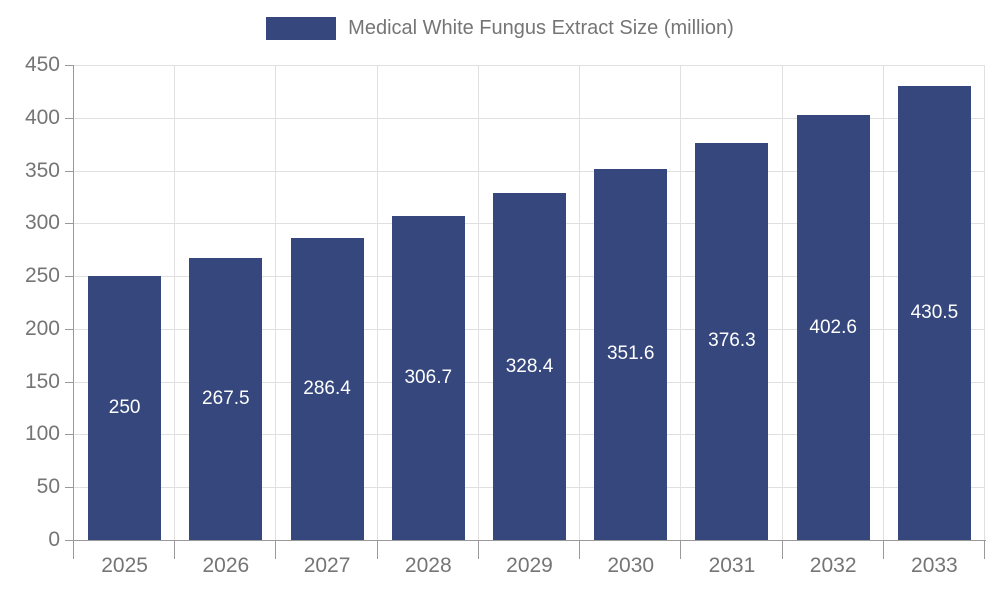 The height and width of the screenshot is (600, 1000). Describe the element at coordinates (631, 565) in the screenshot. I see `x-axis-tick-label: 2030` at that location.